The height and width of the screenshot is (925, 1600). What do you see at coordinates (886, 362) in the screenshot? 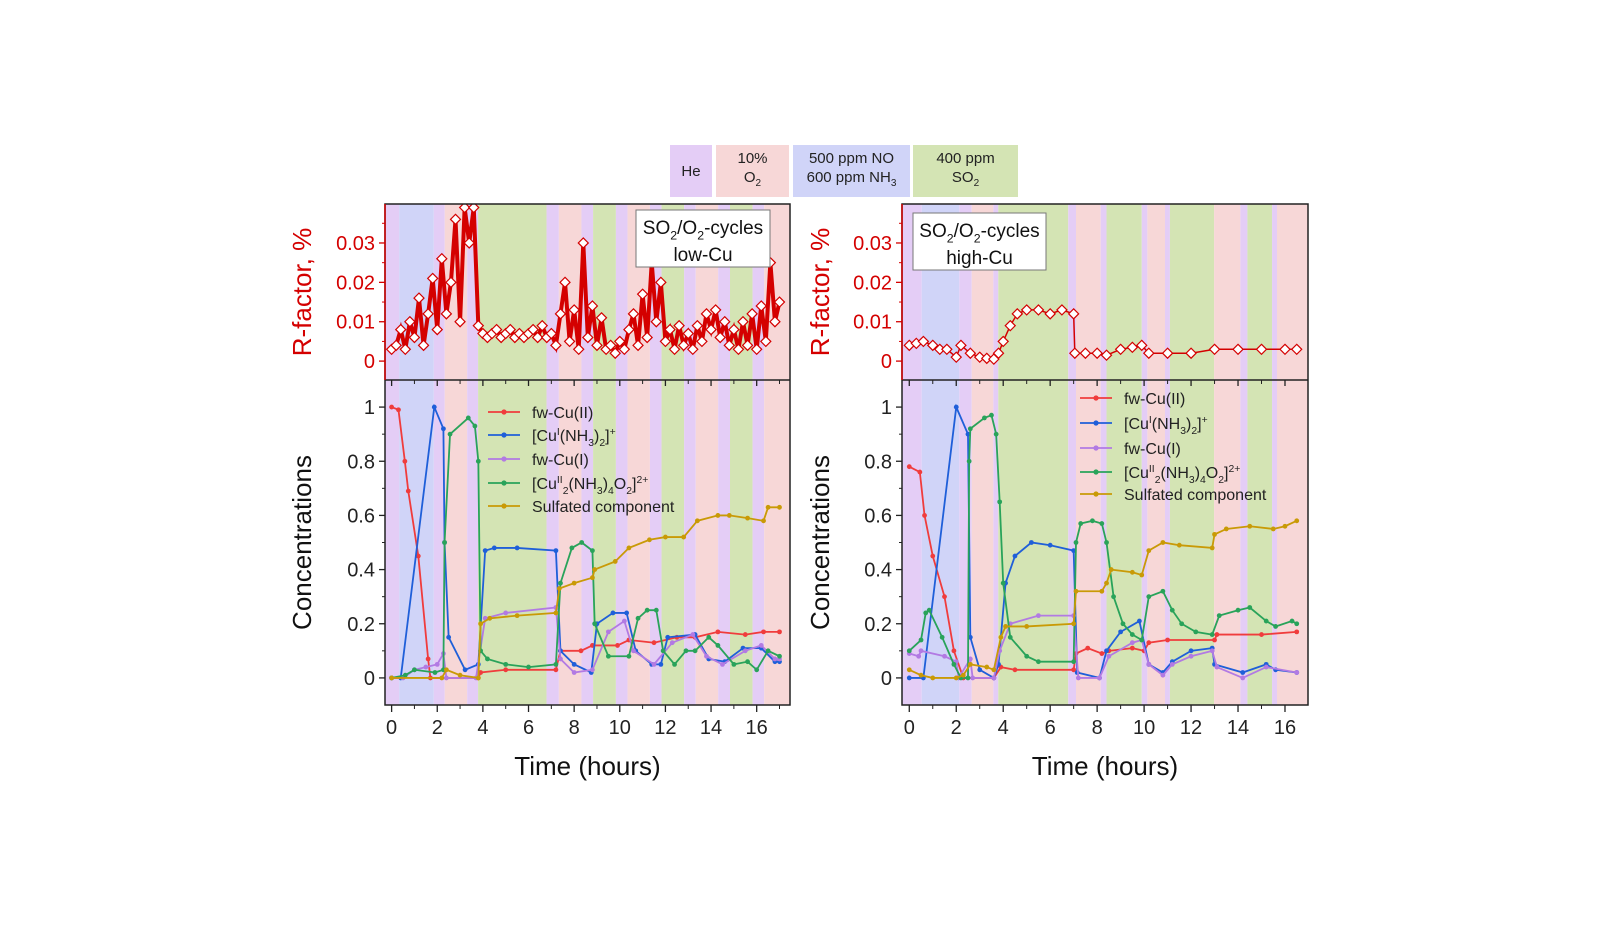
I see `rfactor-y-tick-label: 0` at bounding box center [886, 362].